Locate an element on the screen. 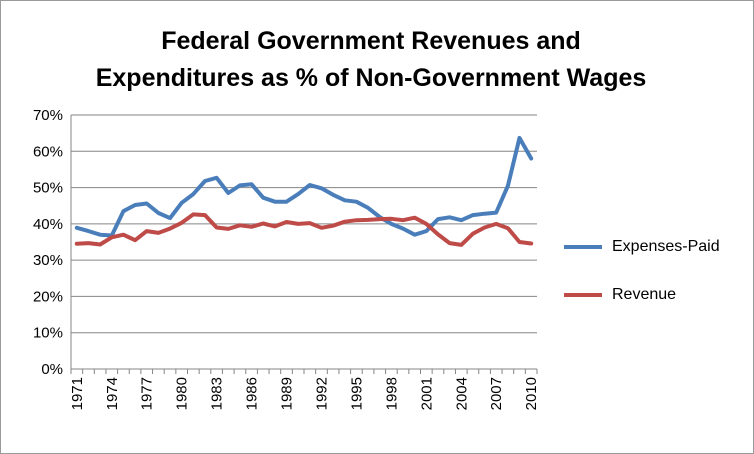 This screenshot has height=454, width=754. y-tick-label: 70% is located at coordinates (48, 115).